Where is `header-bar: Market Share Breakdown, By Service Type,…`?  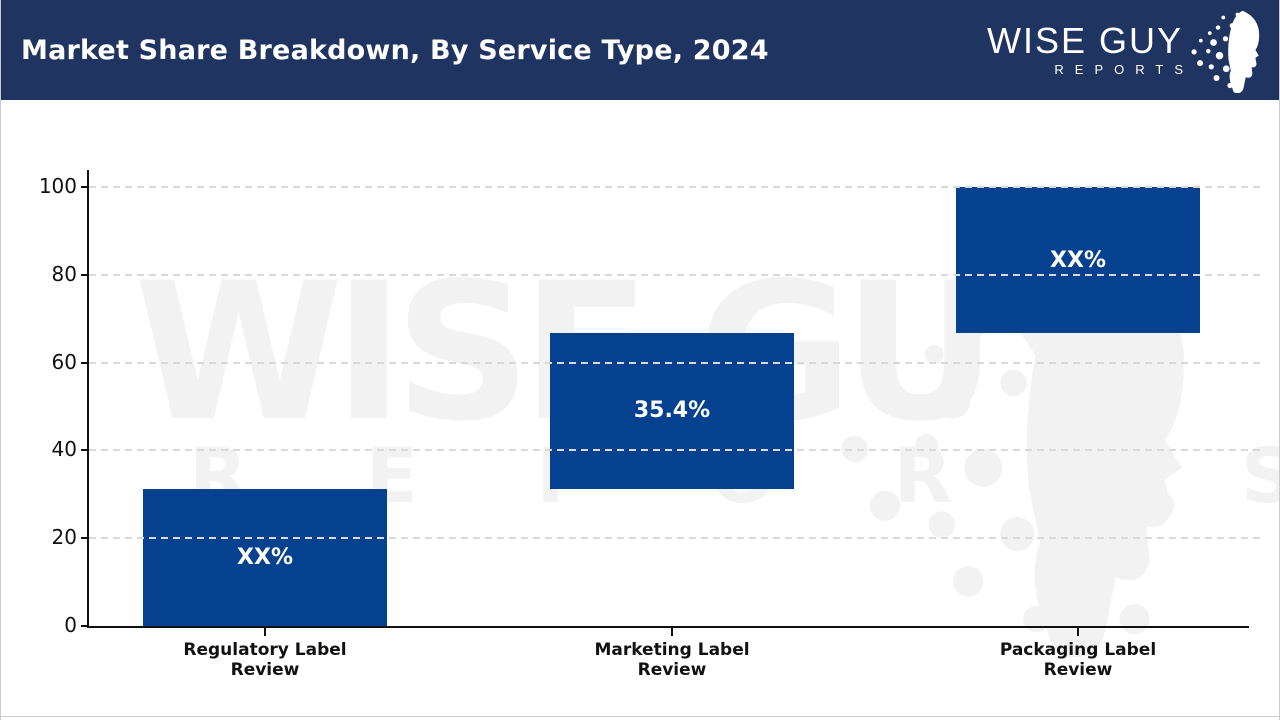 header-bar: Market Share Breakdown, By Service Type,… is located at coordinates (640, 50).